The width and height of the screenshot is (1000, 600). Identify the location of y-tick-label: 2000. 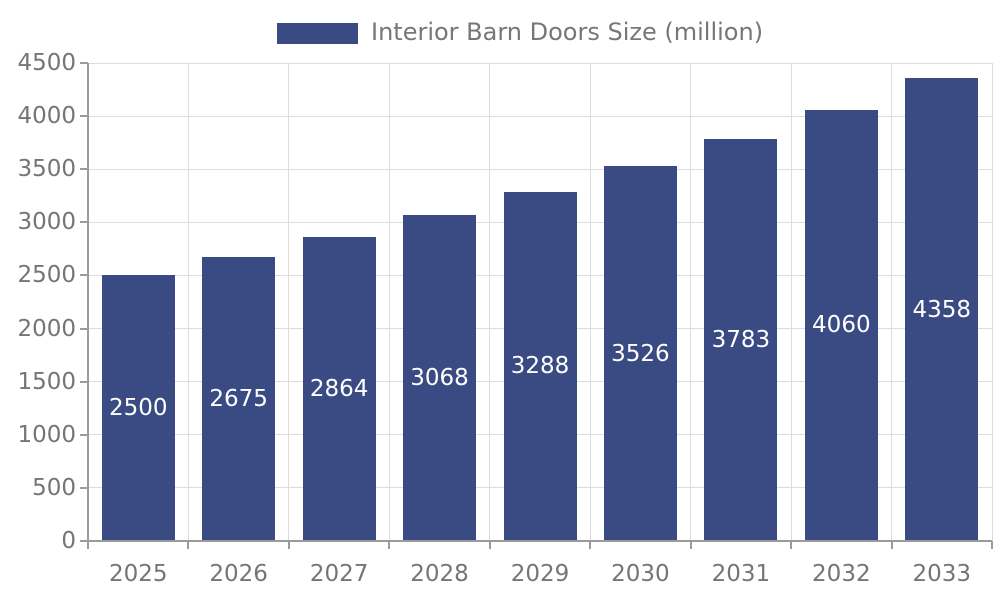
(46, 328).